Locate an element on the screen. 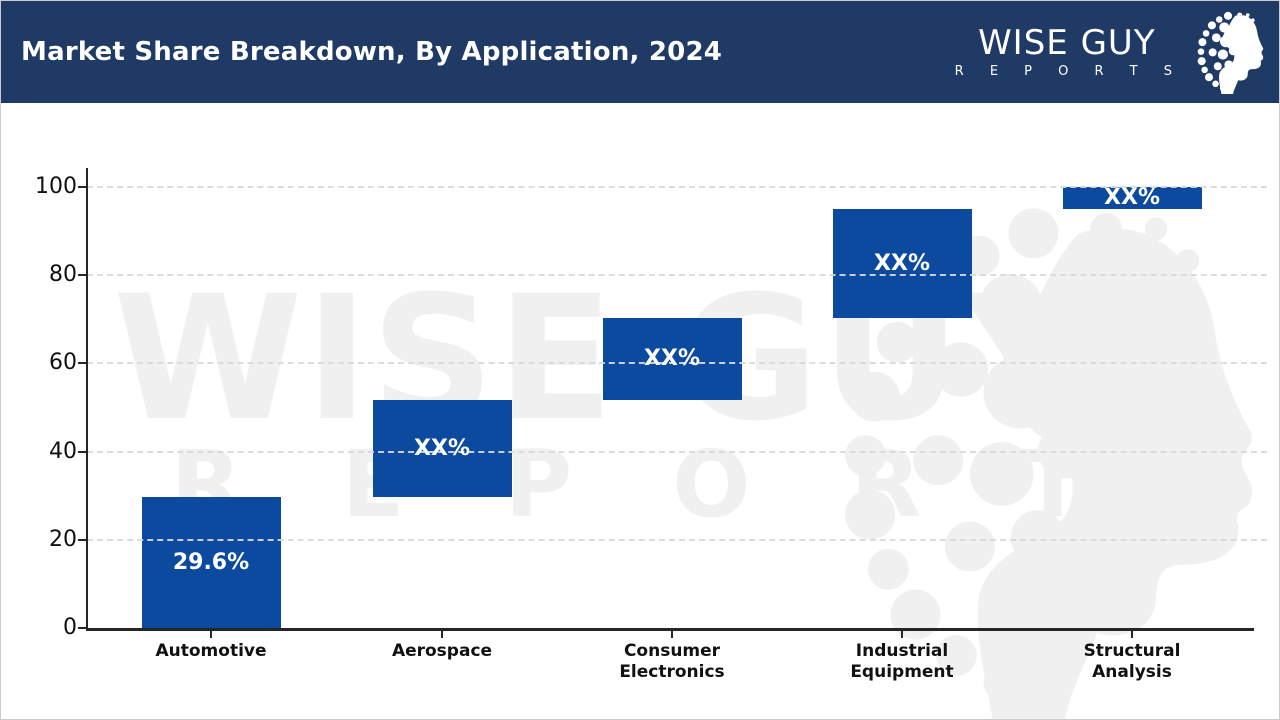  bar-value-label: 29.6% is located at coordinates (211, 562).